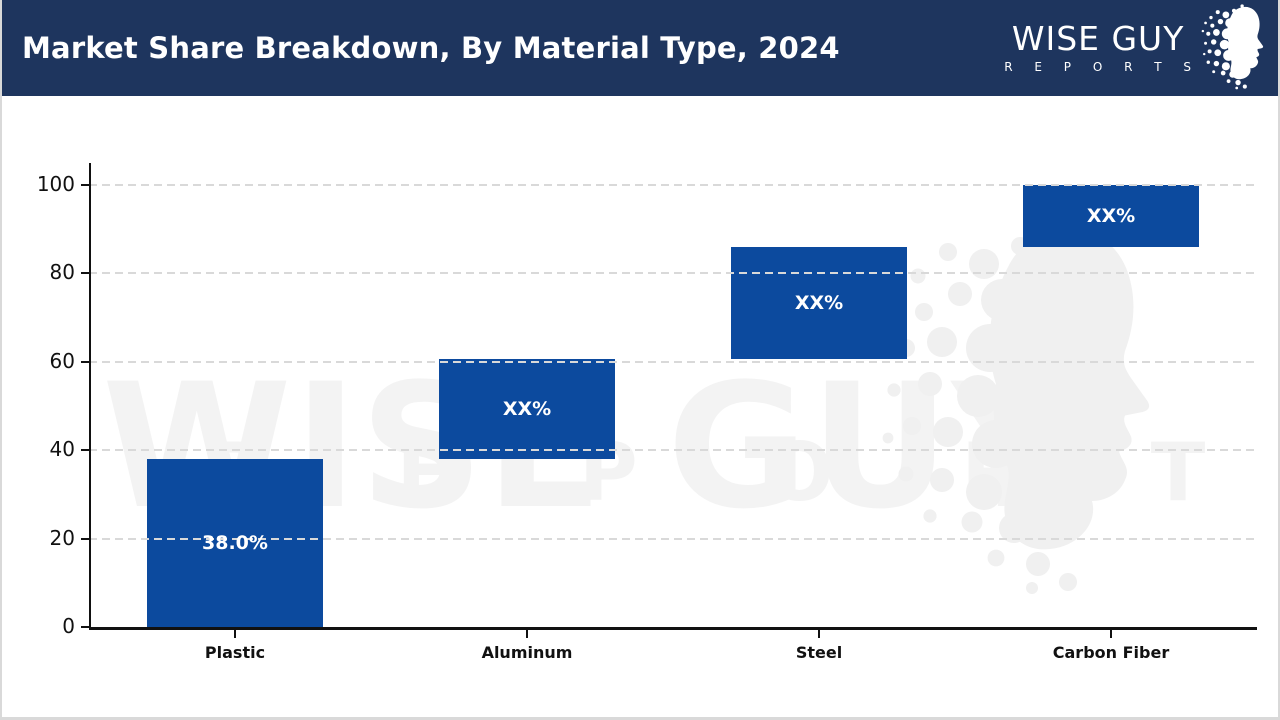 The width and height of the screenshot is (1280, 720). Describe the element at coordinates (1234, 48) in the screenshot. I see `wiseguy-face-icon` at that location.